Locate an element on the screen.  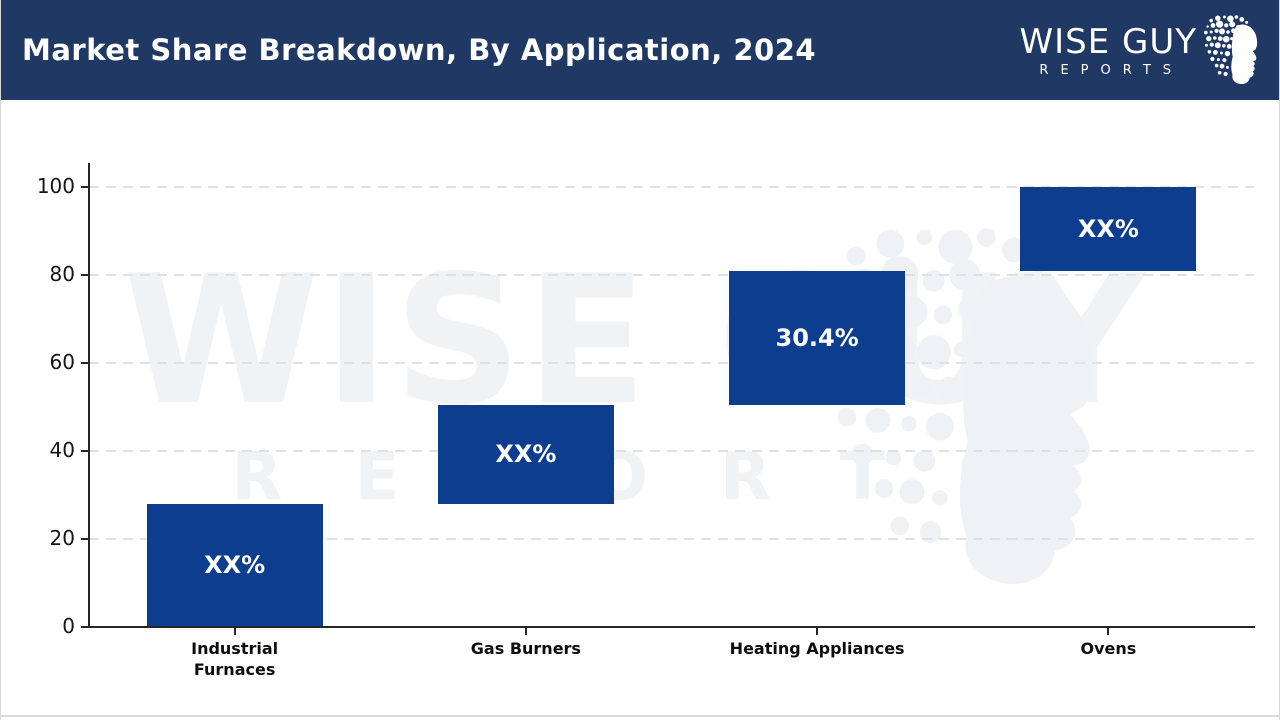
y-tick-label: 100 is located at coordinates (55, 186).